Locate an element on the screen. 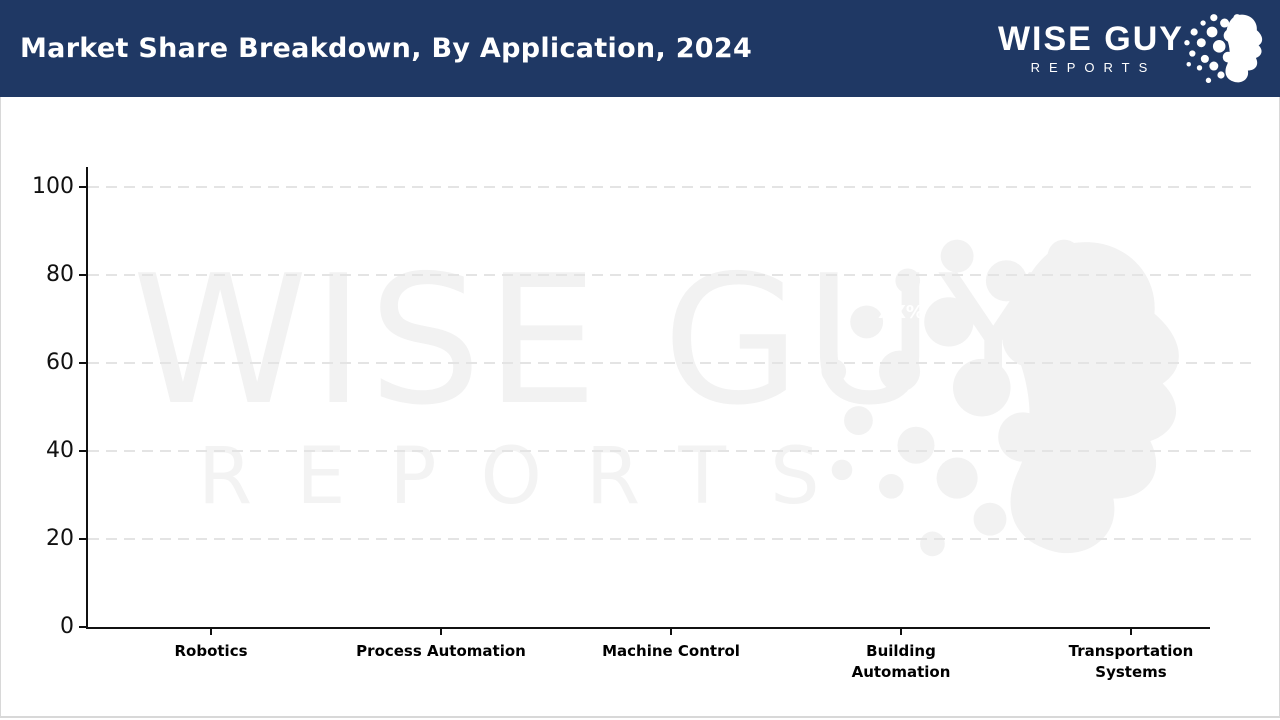  x-category-label: Building Automation is located at coordinates (901, 661).